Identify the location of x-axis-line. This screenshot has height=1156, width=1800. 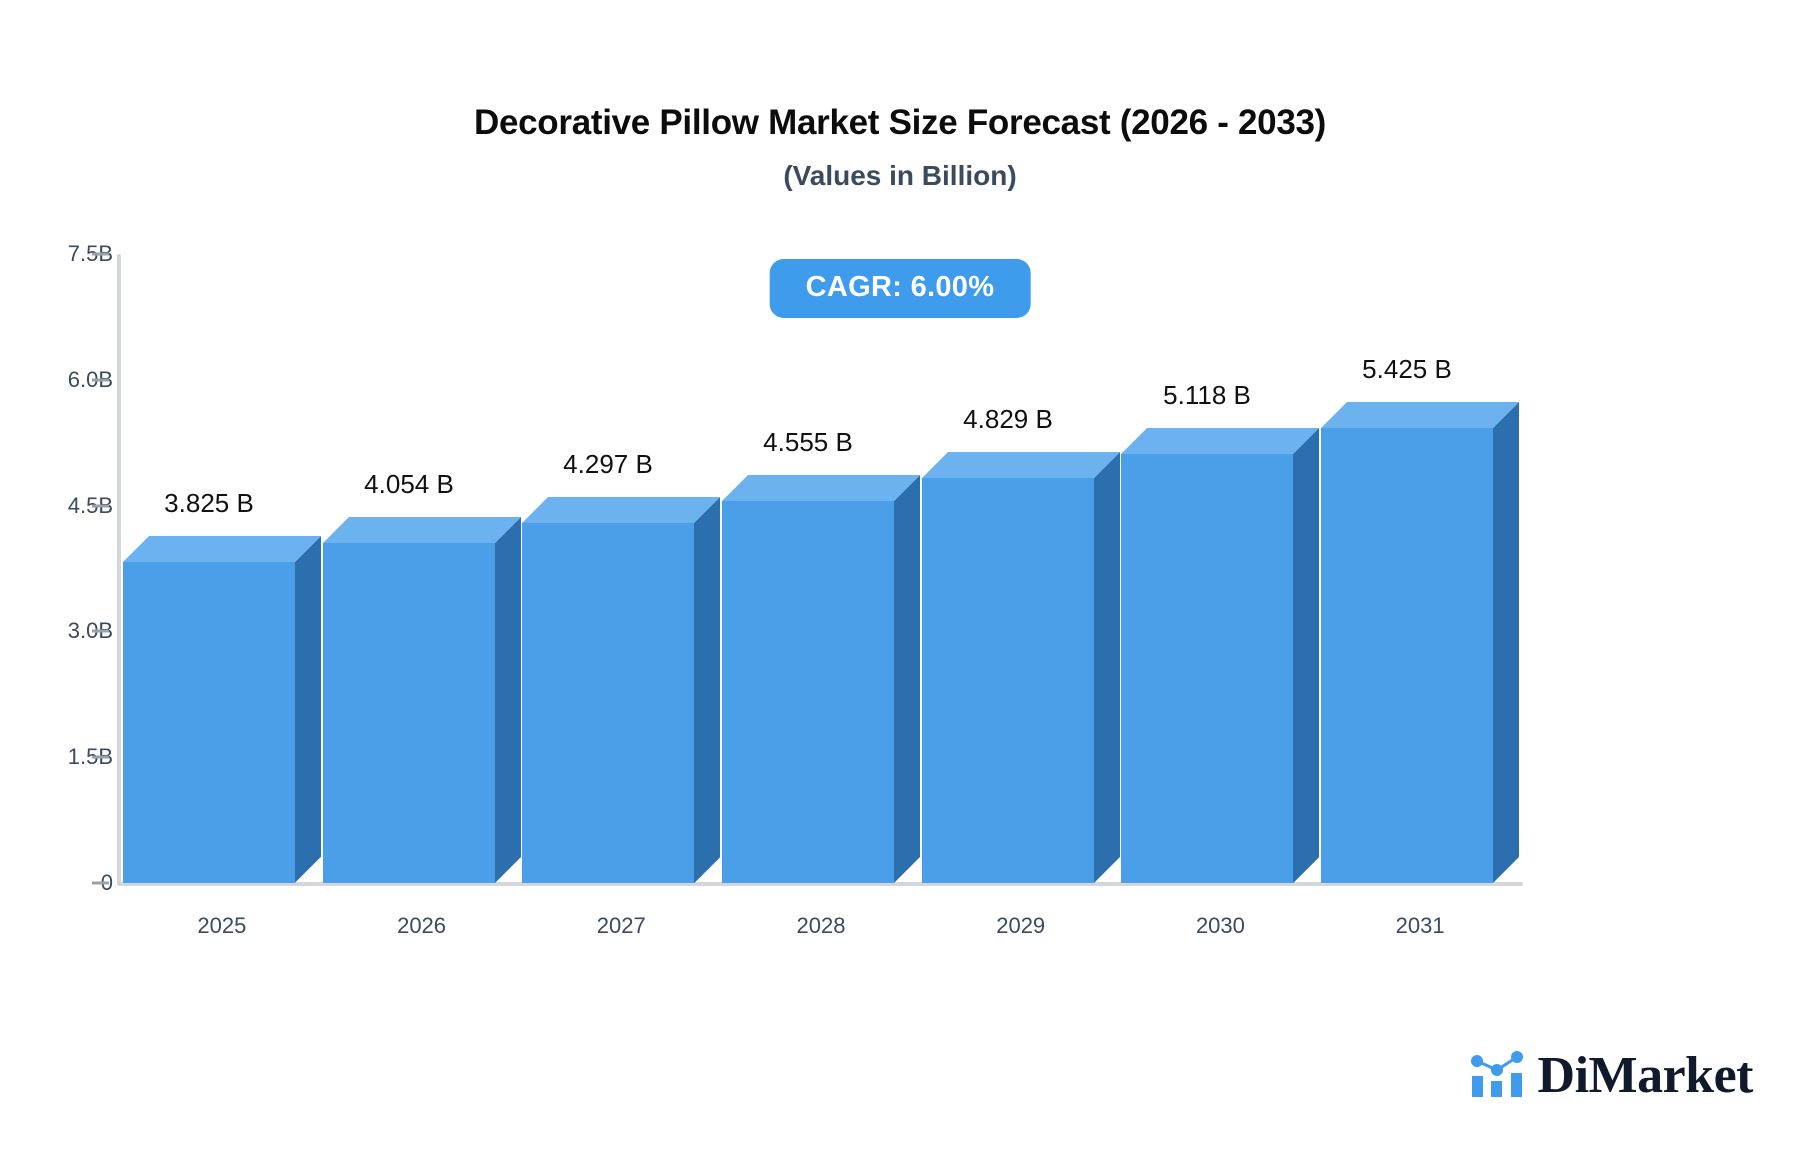
(820, 884).